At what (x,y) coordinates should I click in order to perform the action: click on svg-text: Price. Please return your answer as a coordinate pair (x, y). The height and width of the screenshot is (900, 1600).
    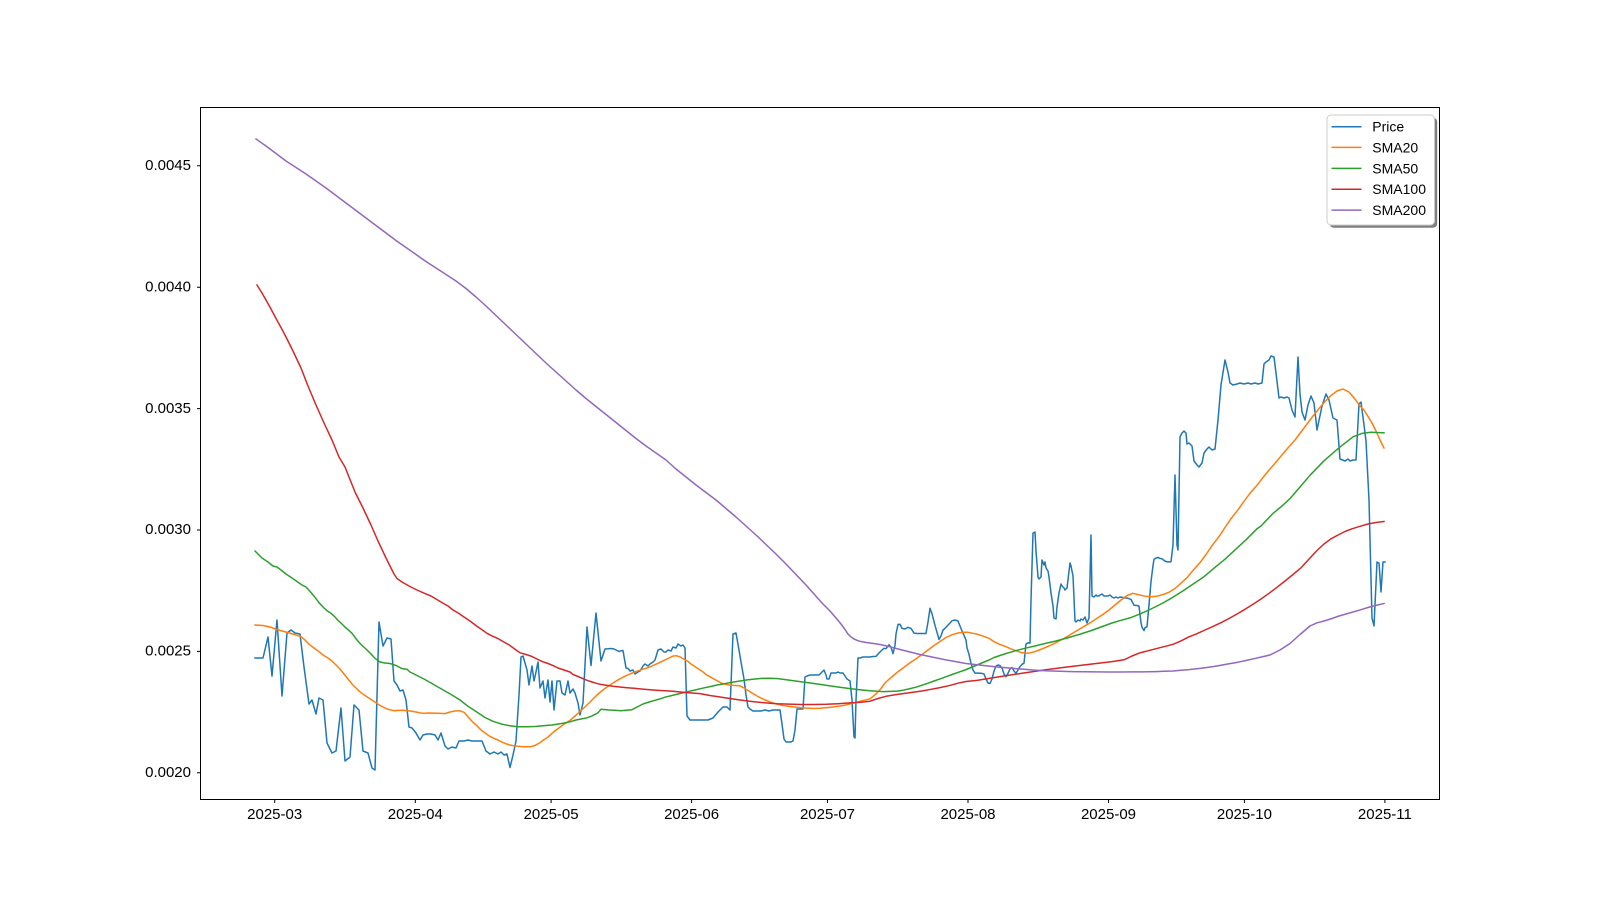
    Looking at the image, I should click on (1388, 127).